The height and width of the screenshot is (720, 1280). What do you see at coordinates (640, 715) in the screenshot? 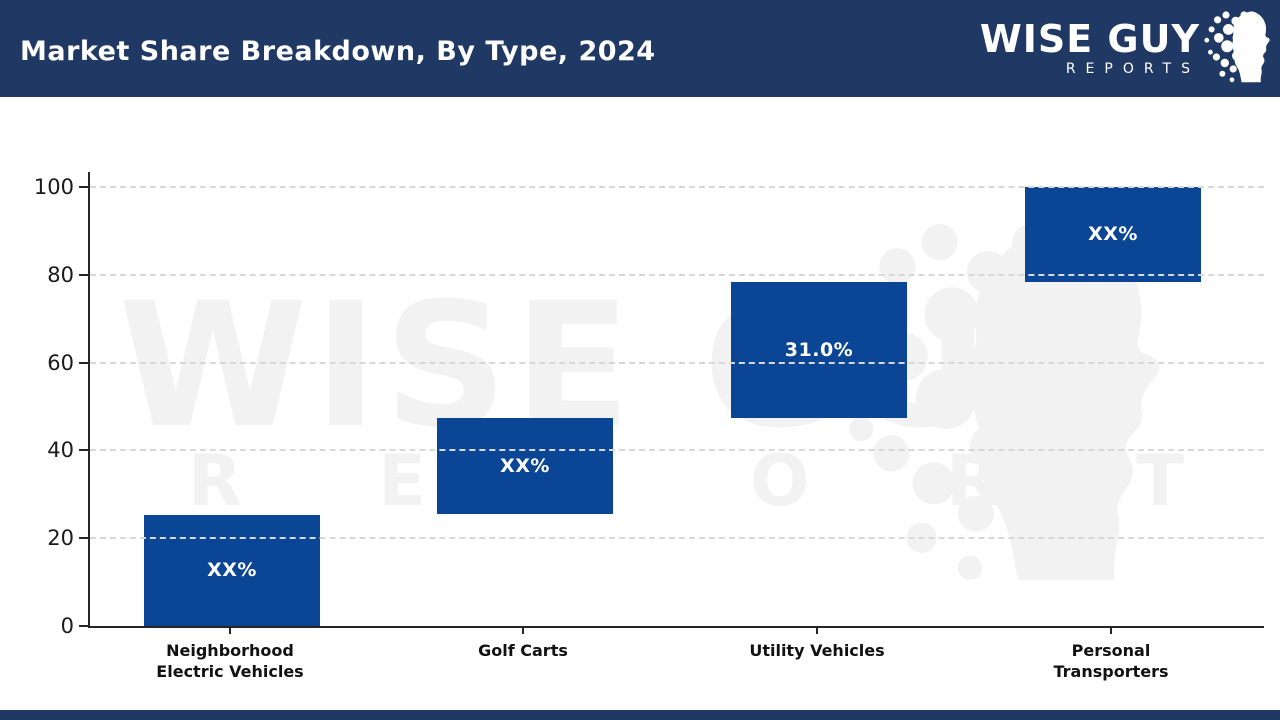
I see `footer-bar` at bounding box center [640, 715].